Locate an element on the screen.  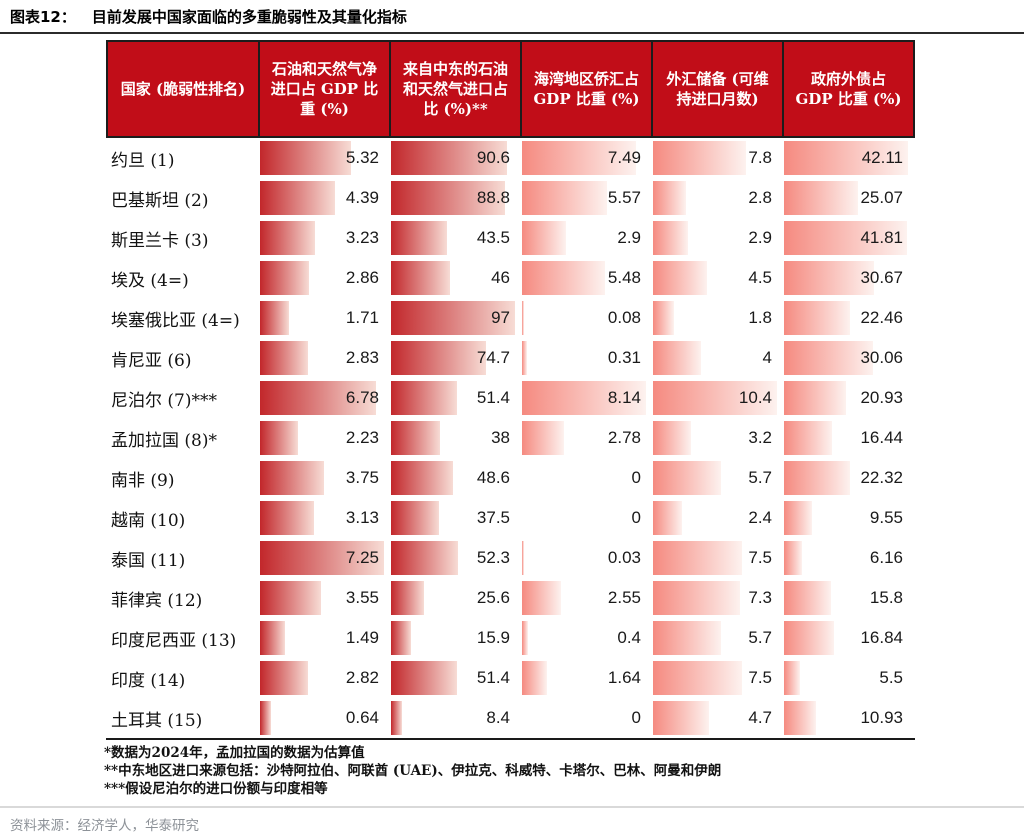
value-text: 2.23 is located at coordinates (362, 437).